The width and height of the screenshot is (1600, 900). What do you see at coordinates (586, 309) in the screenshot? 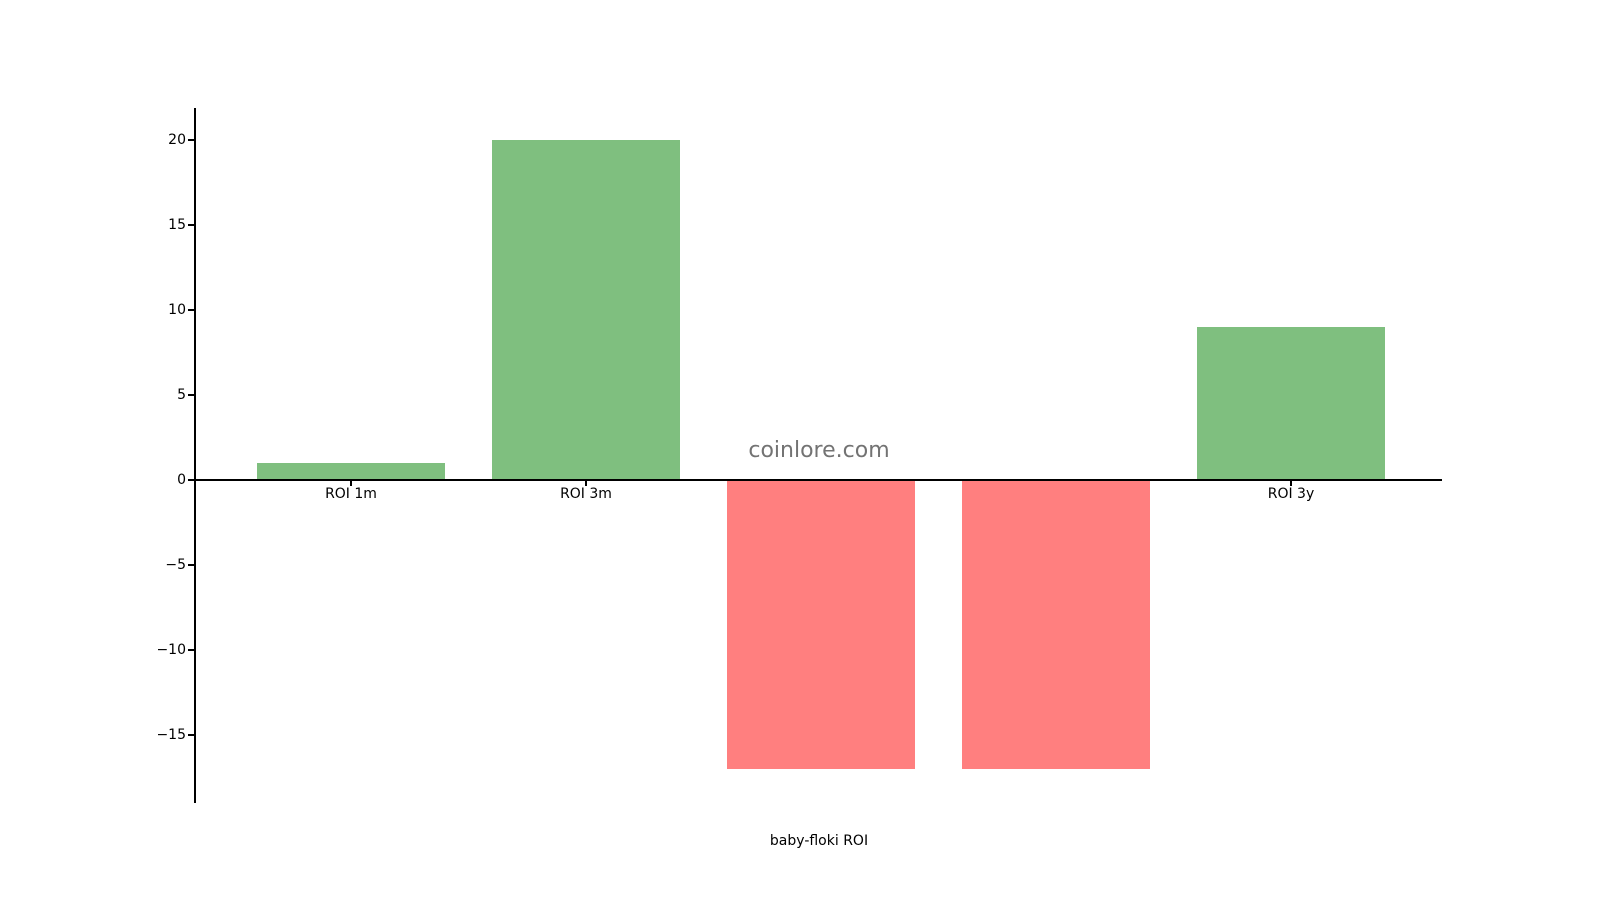
I see `bar-roi-3m` at bounding box center [586, 309].